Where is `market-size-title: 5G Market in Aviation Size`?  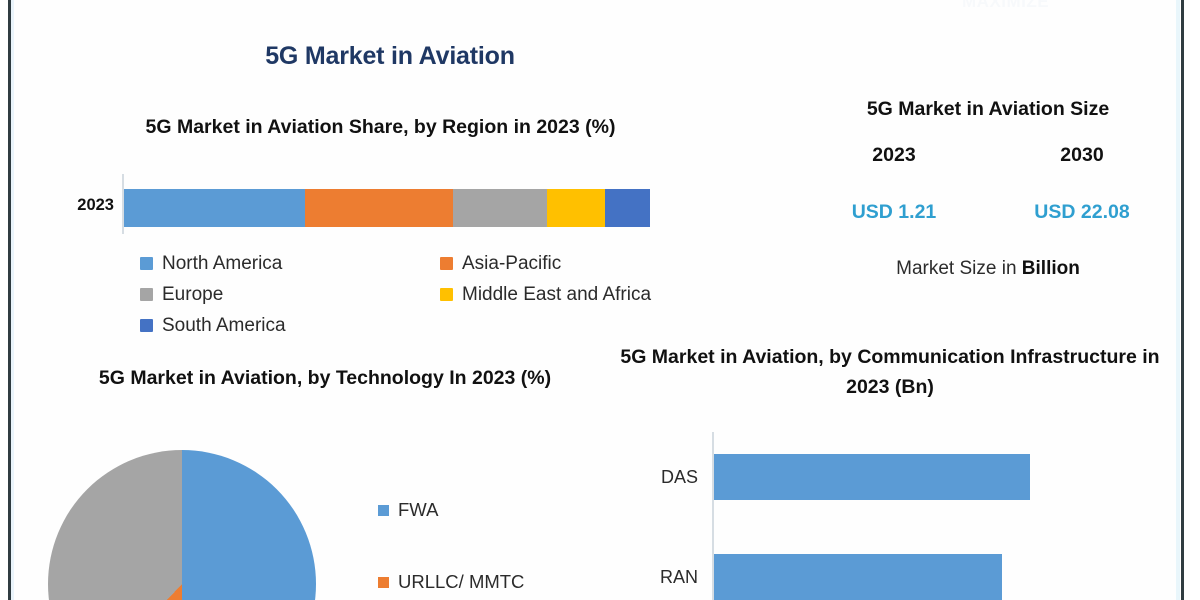 market-size-title: 5G Market in Aviation Size is located at coordinates (988, 109).